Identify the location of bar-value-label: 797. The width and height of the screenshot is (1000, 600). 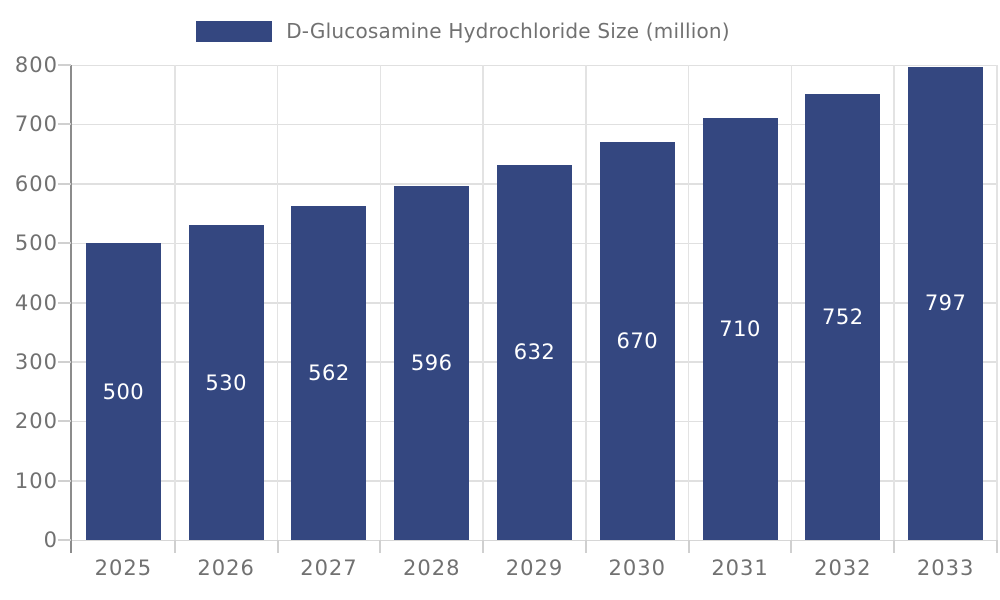
(945, 303).